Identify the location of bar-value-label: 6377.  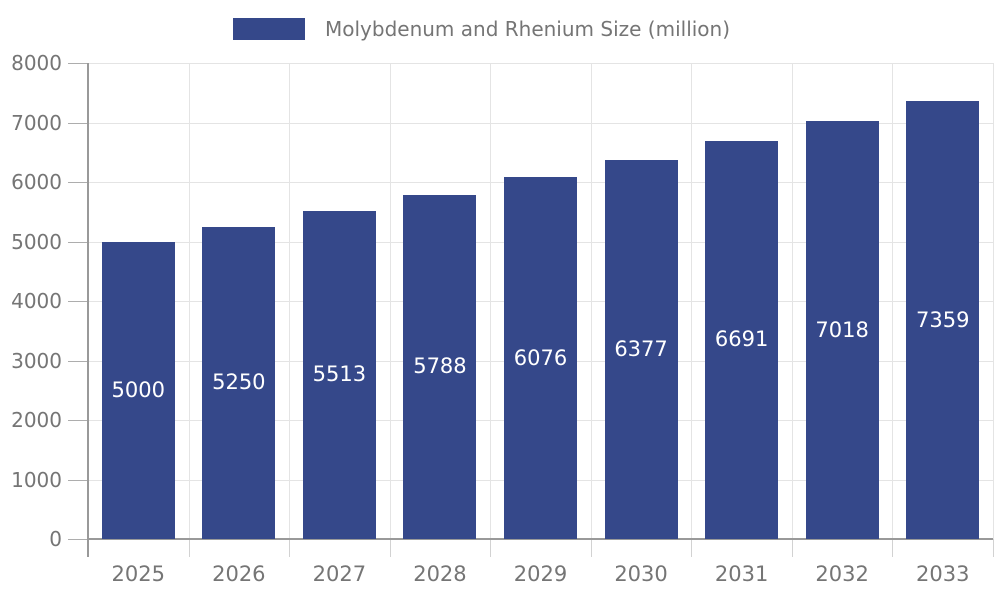
(641, 348).